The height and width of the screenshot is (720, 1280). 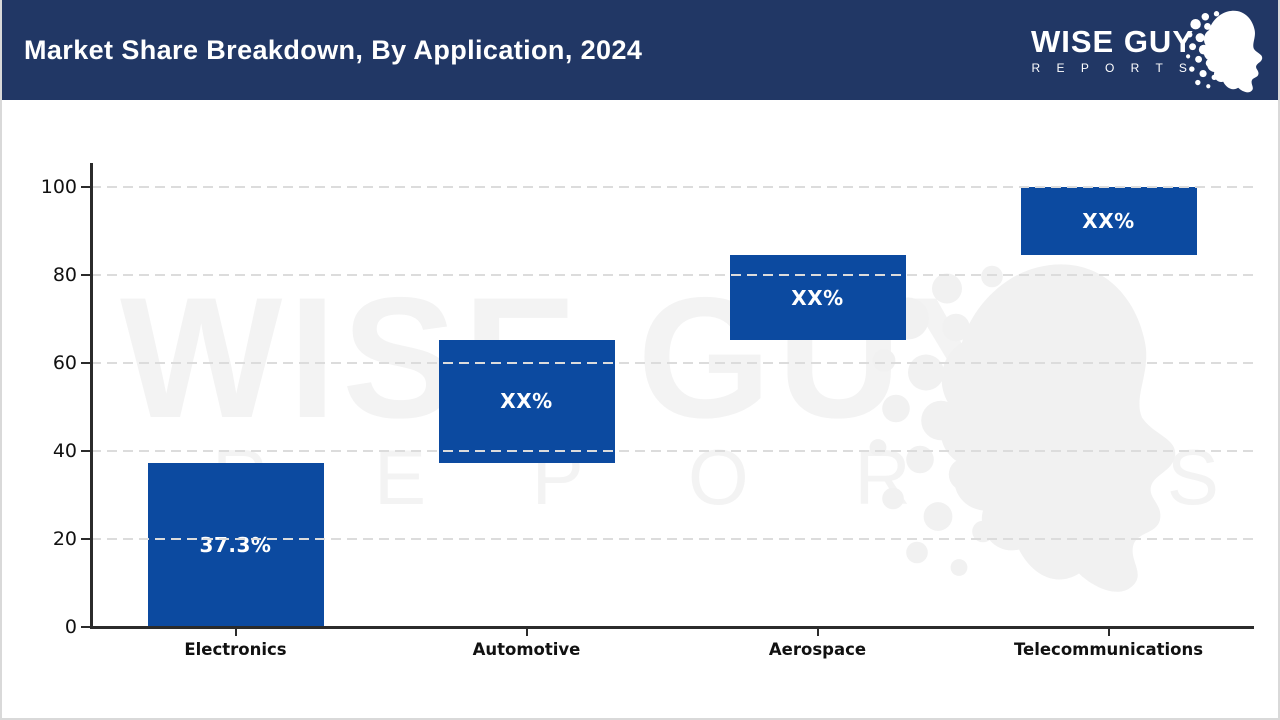 I want to click on bar-aerospace: XX%, so click(x=817, y=298).